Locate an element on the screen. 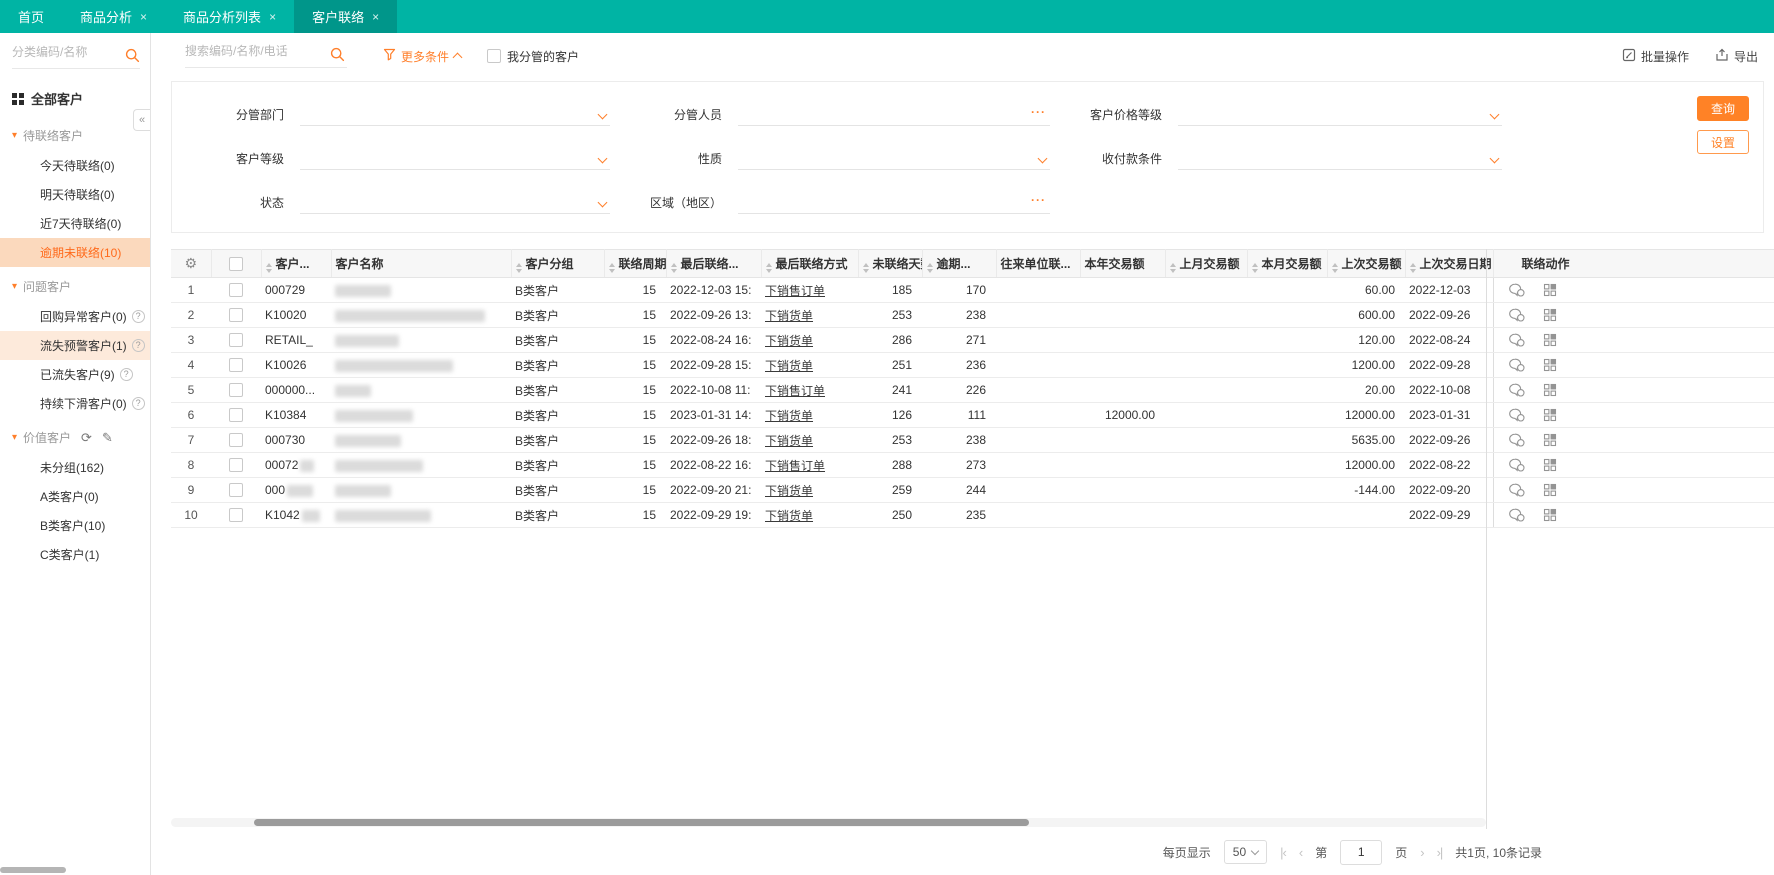  page-number-input is located at coordinates (1361, 852).